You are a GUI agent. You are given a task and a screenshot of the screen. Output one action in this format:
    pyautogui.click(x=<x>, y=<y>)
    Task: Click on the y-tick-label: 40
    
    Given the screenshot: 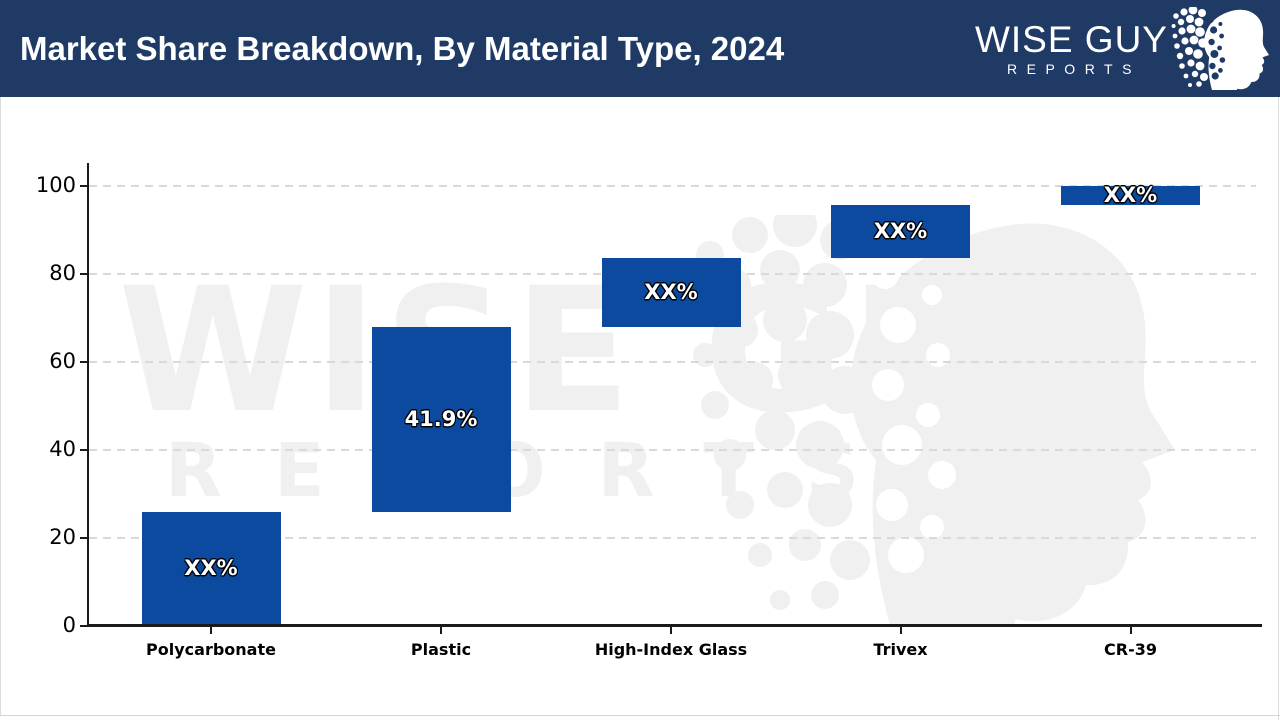 What is the action you would take?
    pyautogui.click(x=62, y=449)
    